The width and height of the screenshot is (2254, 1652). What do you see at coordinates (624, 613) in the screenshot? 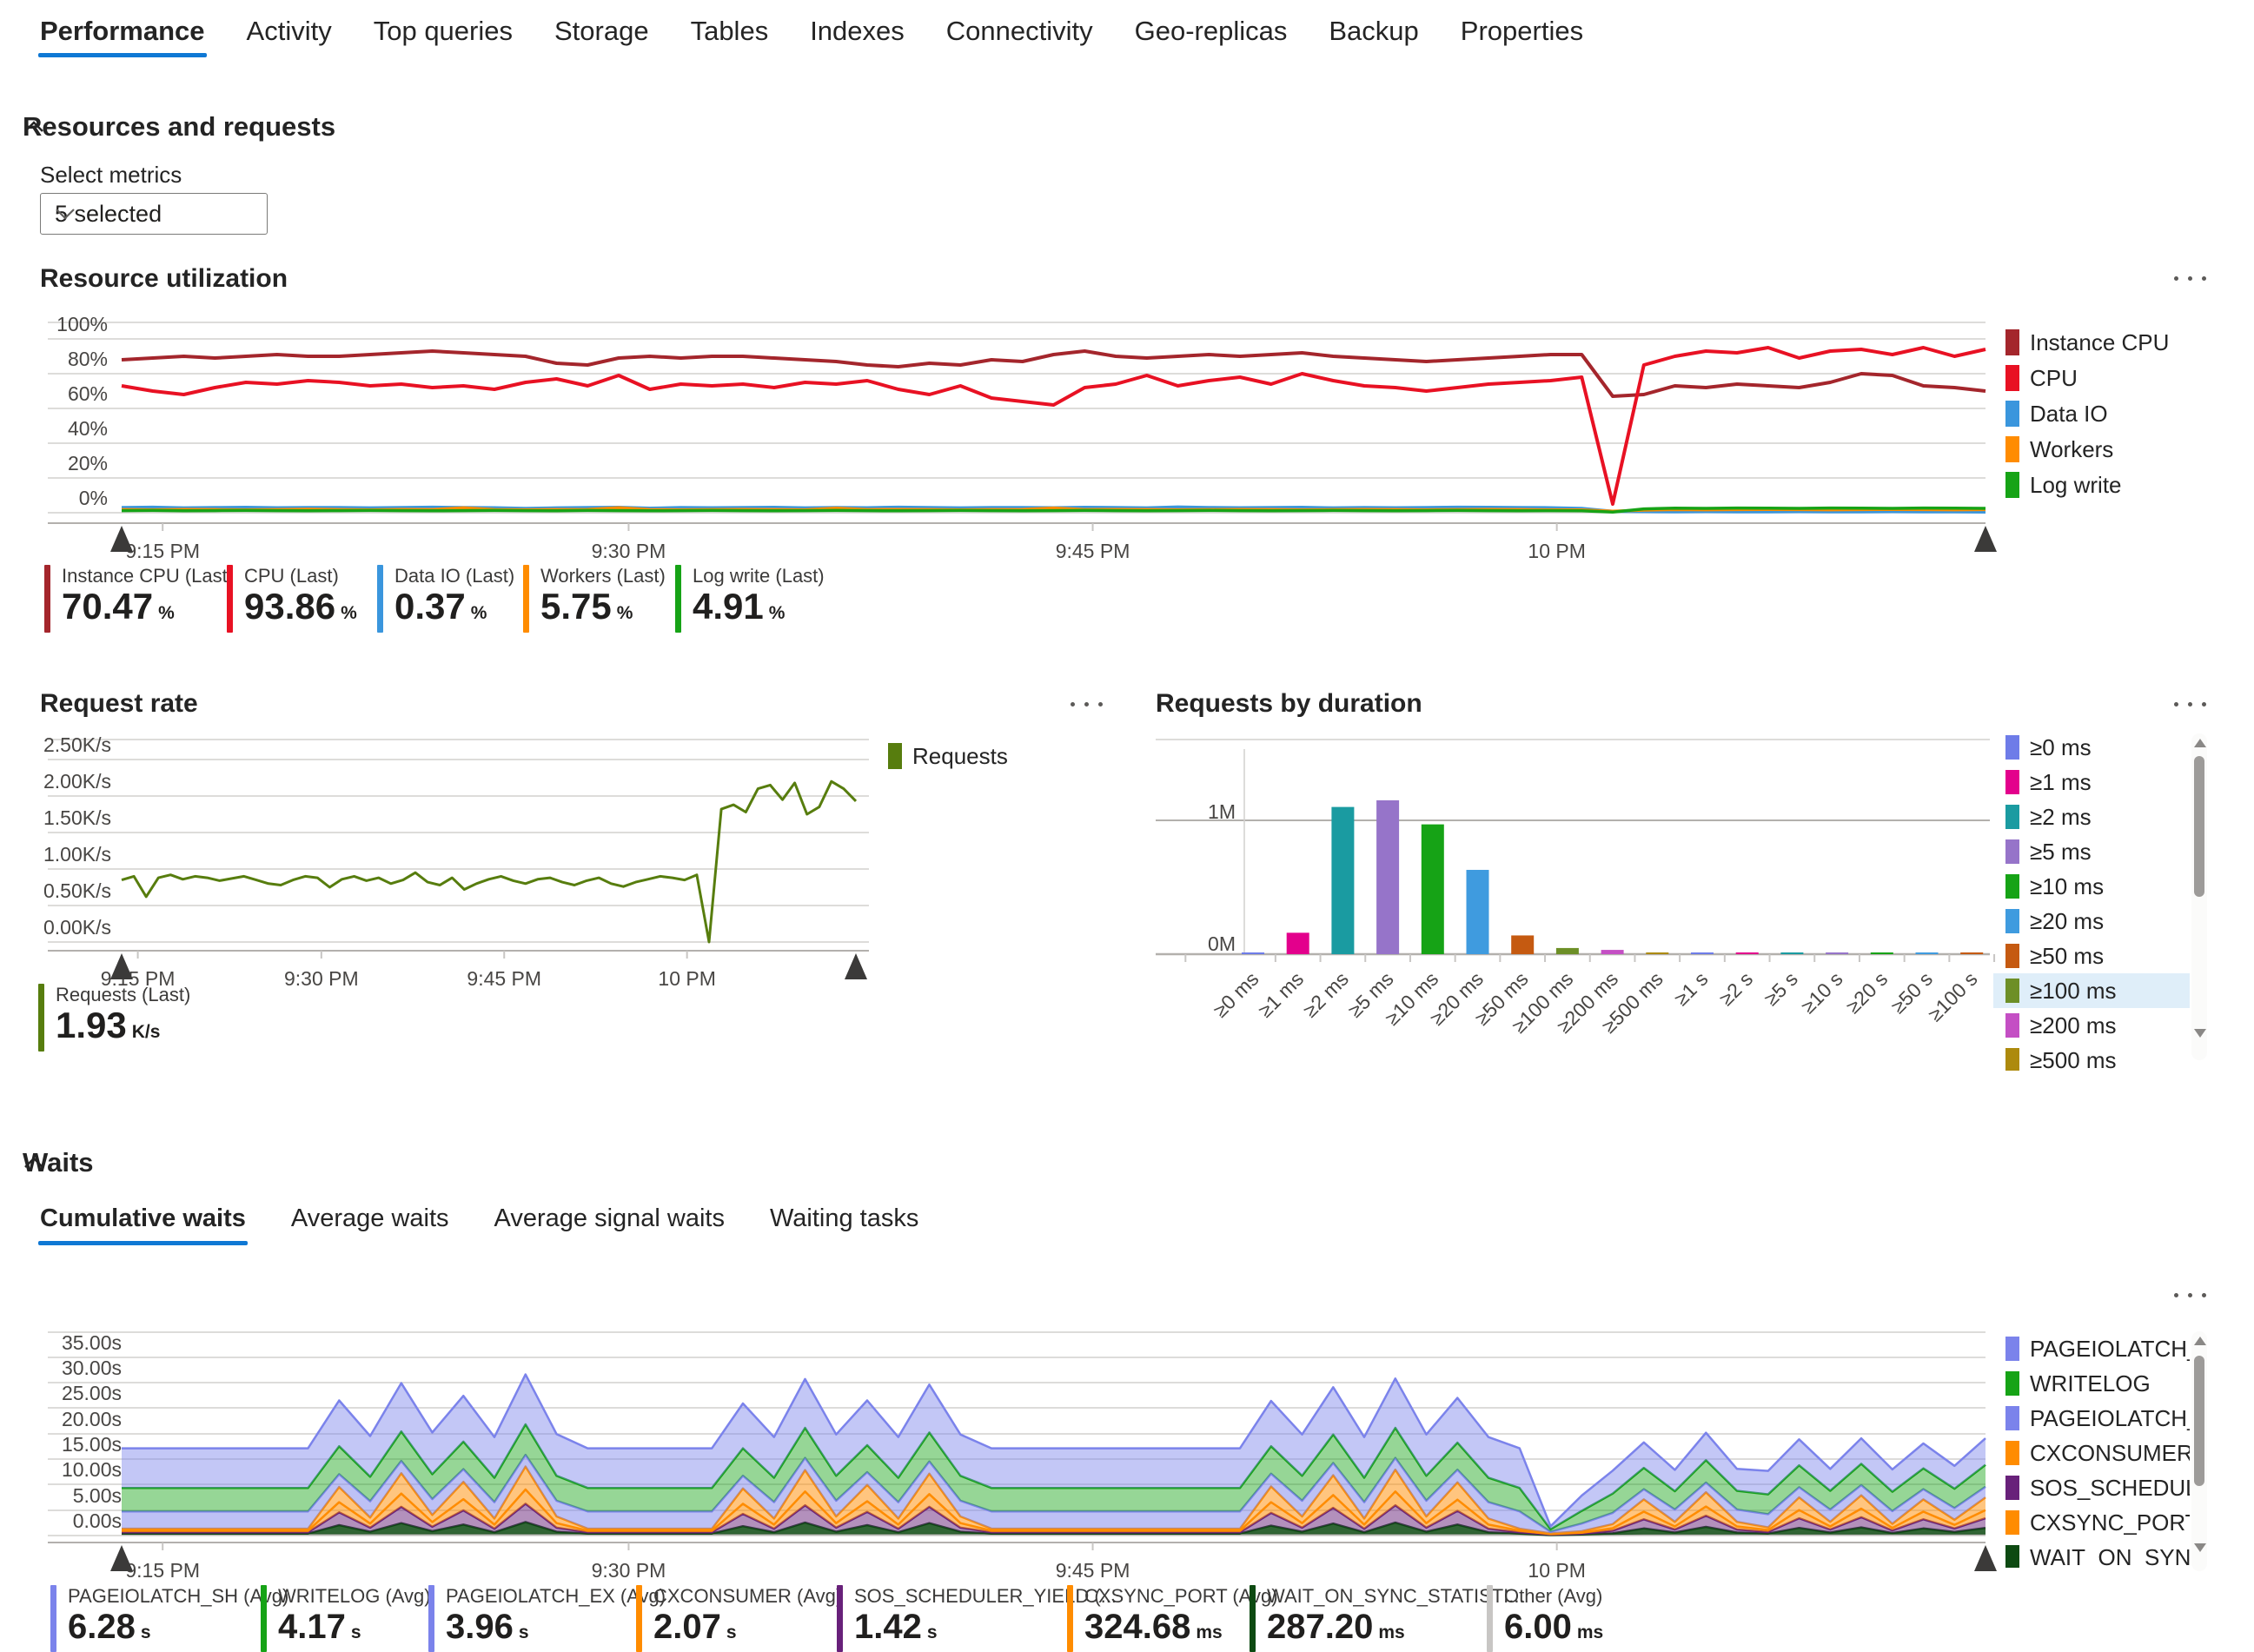
I see `metric-unit: %` at bounding box center [624, 613].